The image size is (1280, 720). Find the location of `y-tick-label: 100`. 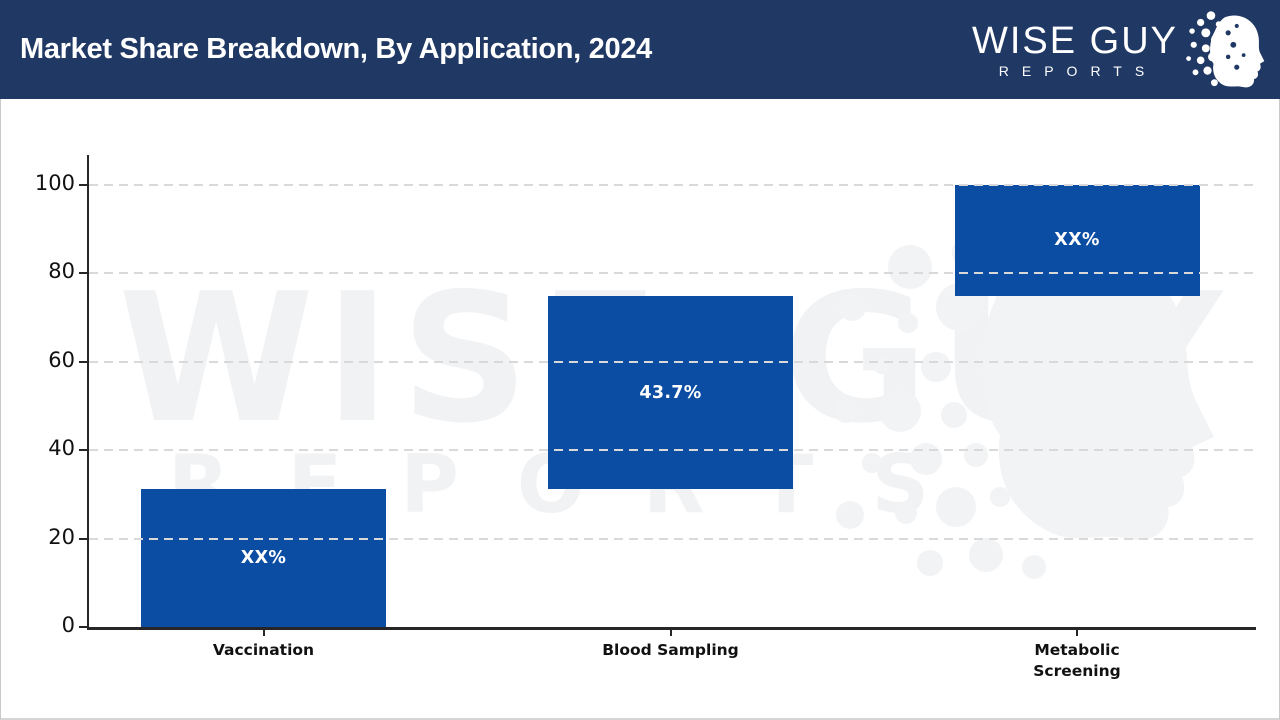

y-tick-label: 100 is located at coordinates (54, 183).